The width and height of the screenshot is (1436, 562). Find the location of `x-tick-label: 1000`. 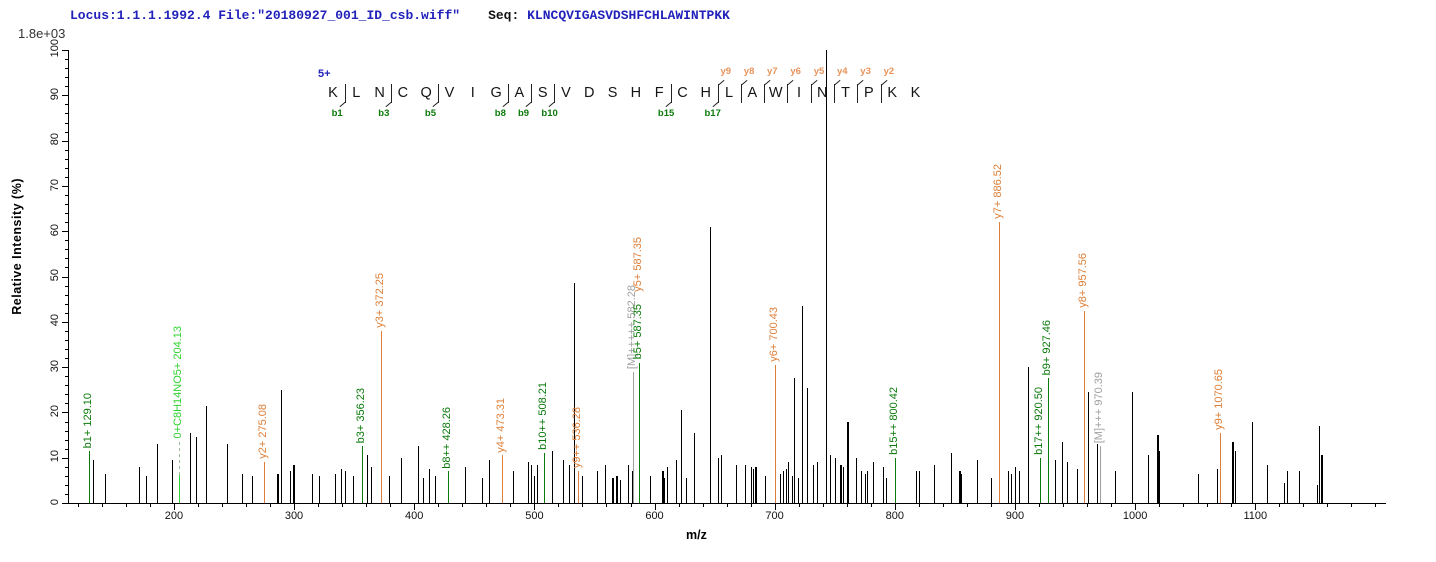

x-tick-label: 1000 is located at coordinates (1135, 516).